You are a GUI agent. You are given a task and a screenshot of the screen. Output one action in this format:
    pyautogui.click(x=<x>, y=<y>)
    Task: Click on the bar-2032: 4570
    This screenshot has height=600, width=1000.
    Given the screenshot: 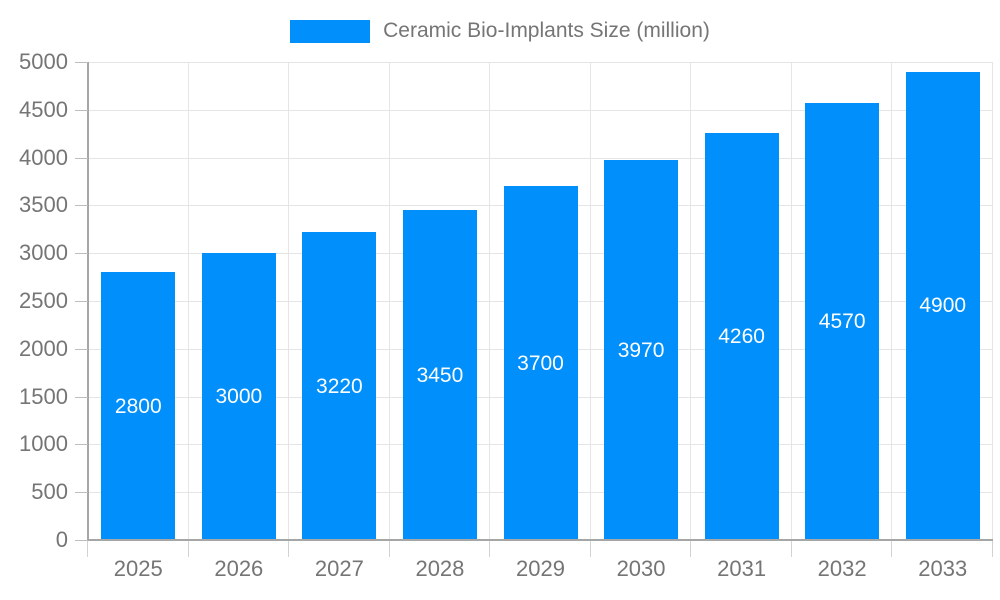 What is the action you would take?
    pyautogui.click(x=842, y=321)
    